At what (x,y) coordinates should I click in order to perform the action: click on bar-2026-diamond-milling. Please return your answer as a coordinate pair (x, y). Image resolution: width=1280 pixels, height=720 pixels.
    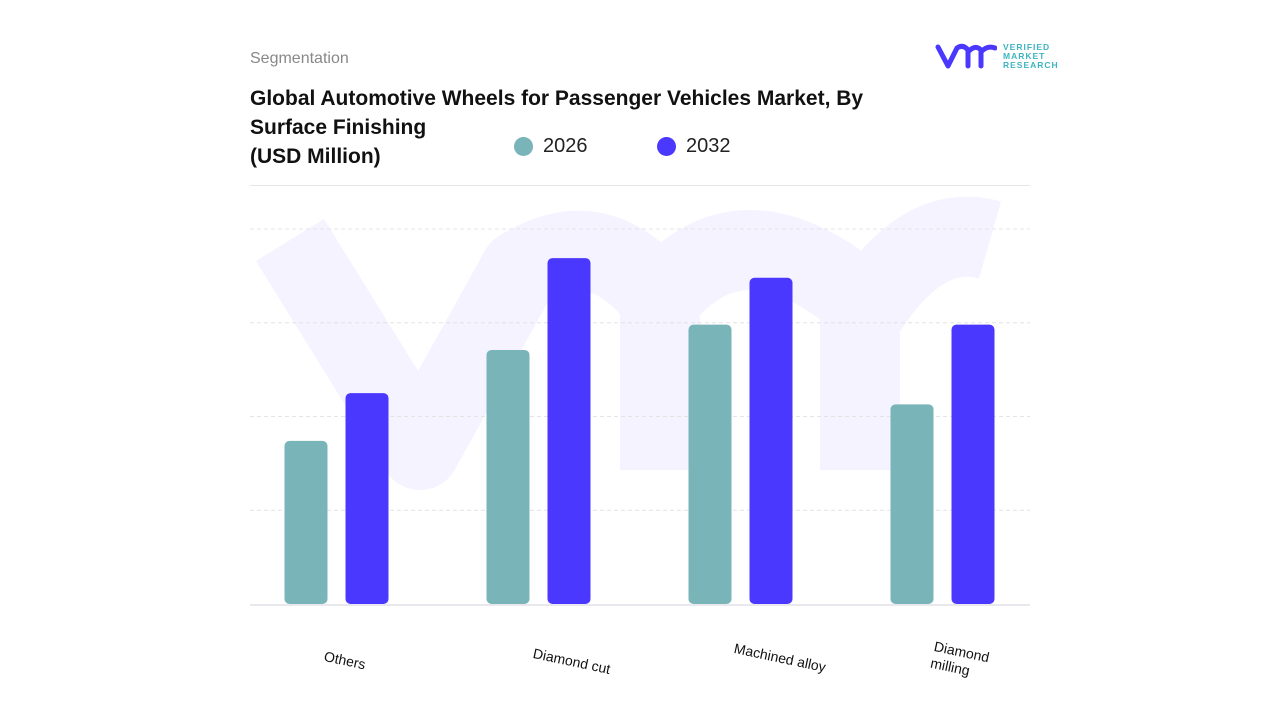
    Looking at the image, I should click on (912, 504).